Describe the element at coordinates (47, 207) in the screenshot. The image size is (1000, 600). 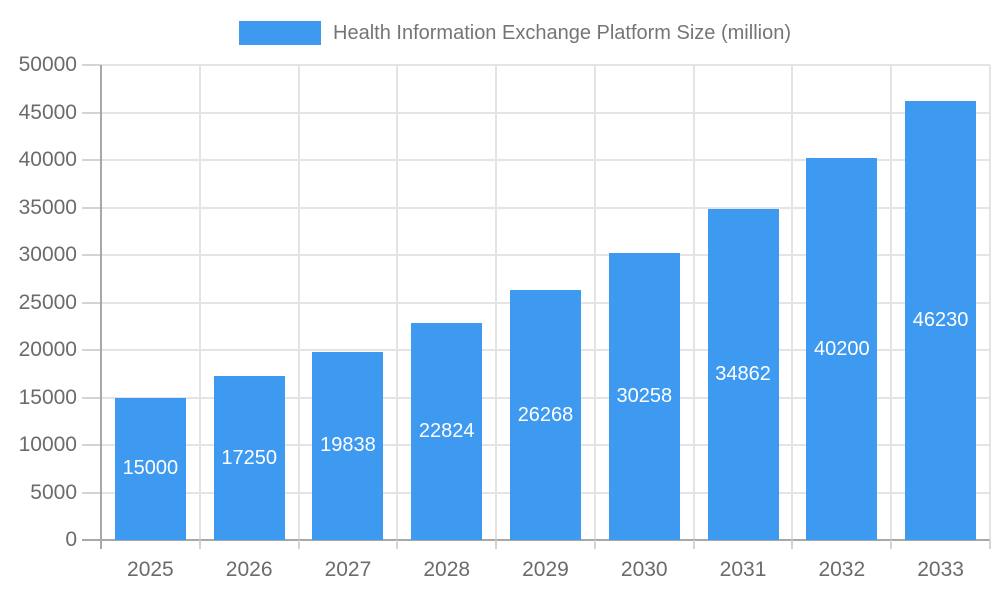
I see `y-axis-label: 35000` at that location.